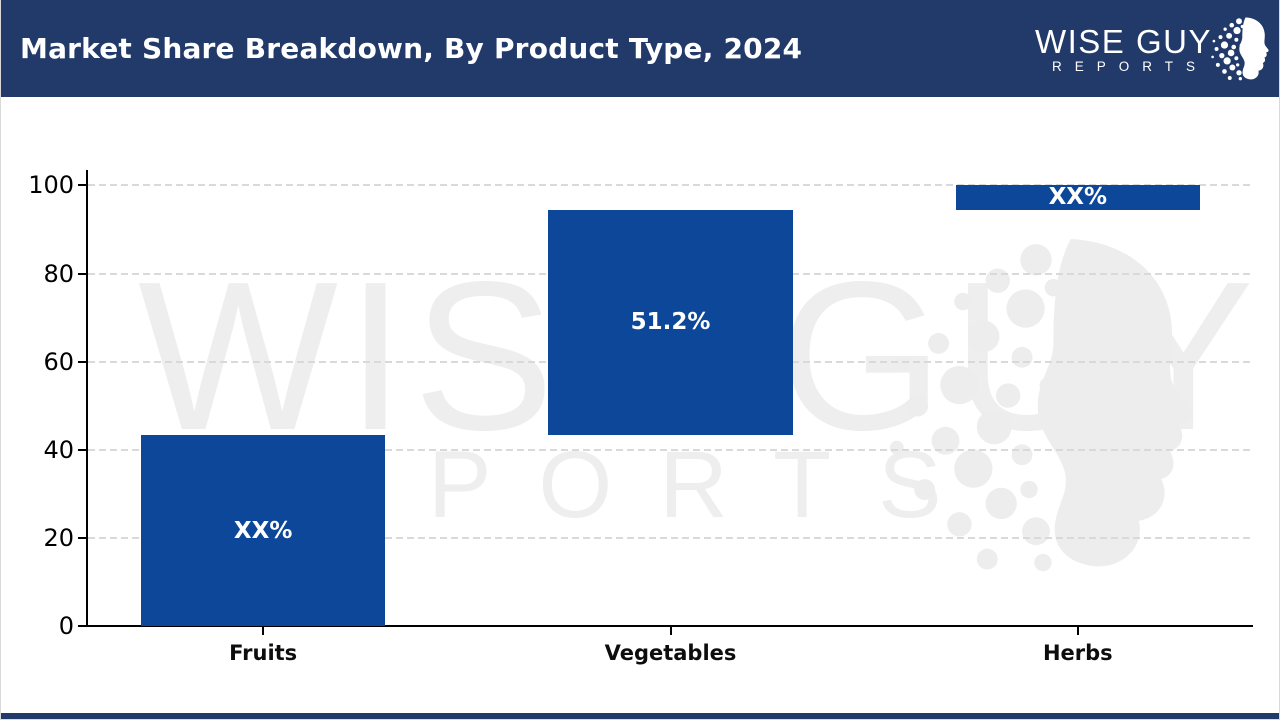 The width and height of the screenshot is (1280, 720). I want to click on brand-name: WISE GUY, so click(1123, 41).